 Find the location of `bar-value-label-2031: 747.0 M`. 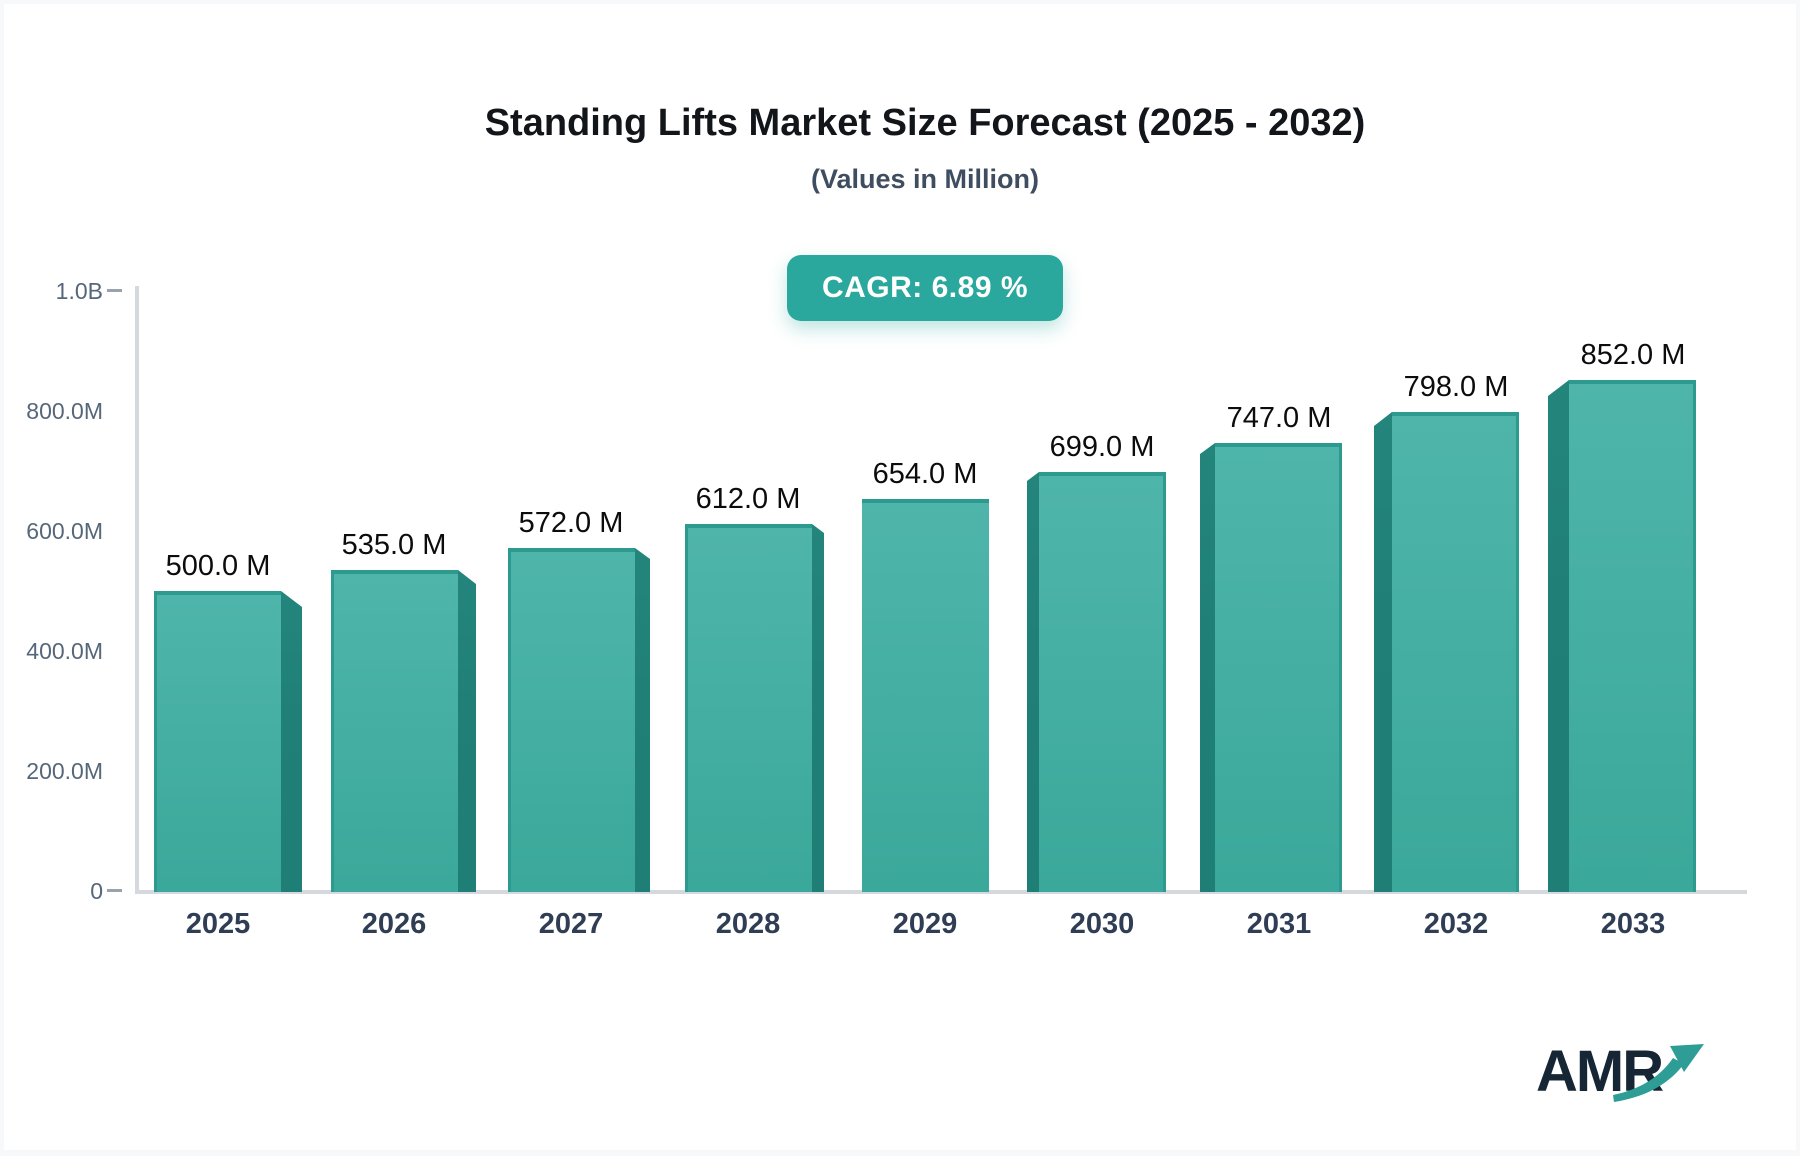

bar-value-label-2031: 747.0 M is located at coordinates (1279, 418).